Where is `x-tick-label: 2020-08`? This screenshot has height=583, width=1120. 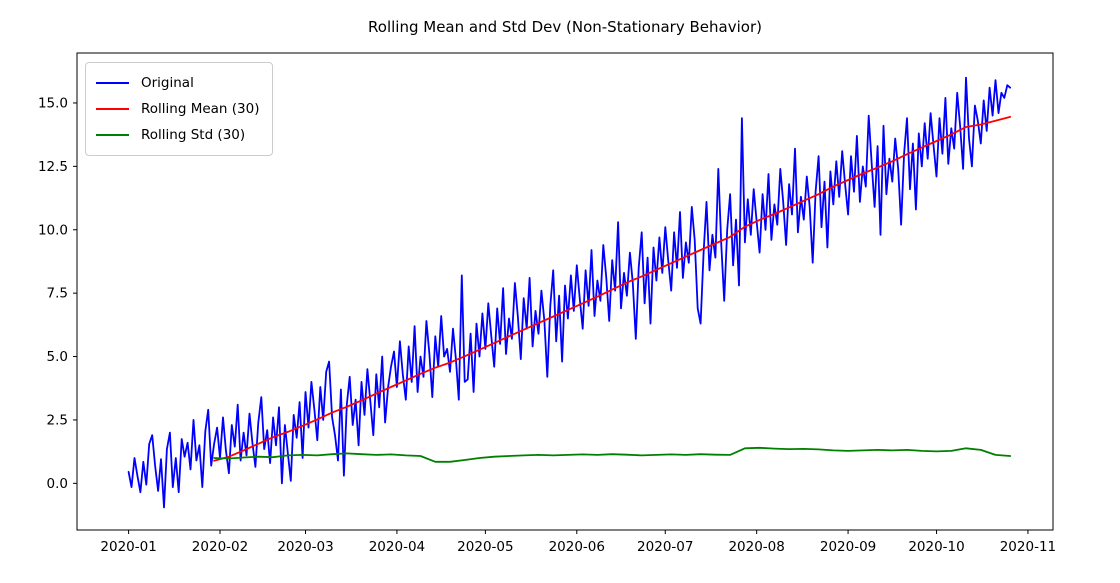
x-tick-label: 2020-08 is located at coordinates (756, 547).